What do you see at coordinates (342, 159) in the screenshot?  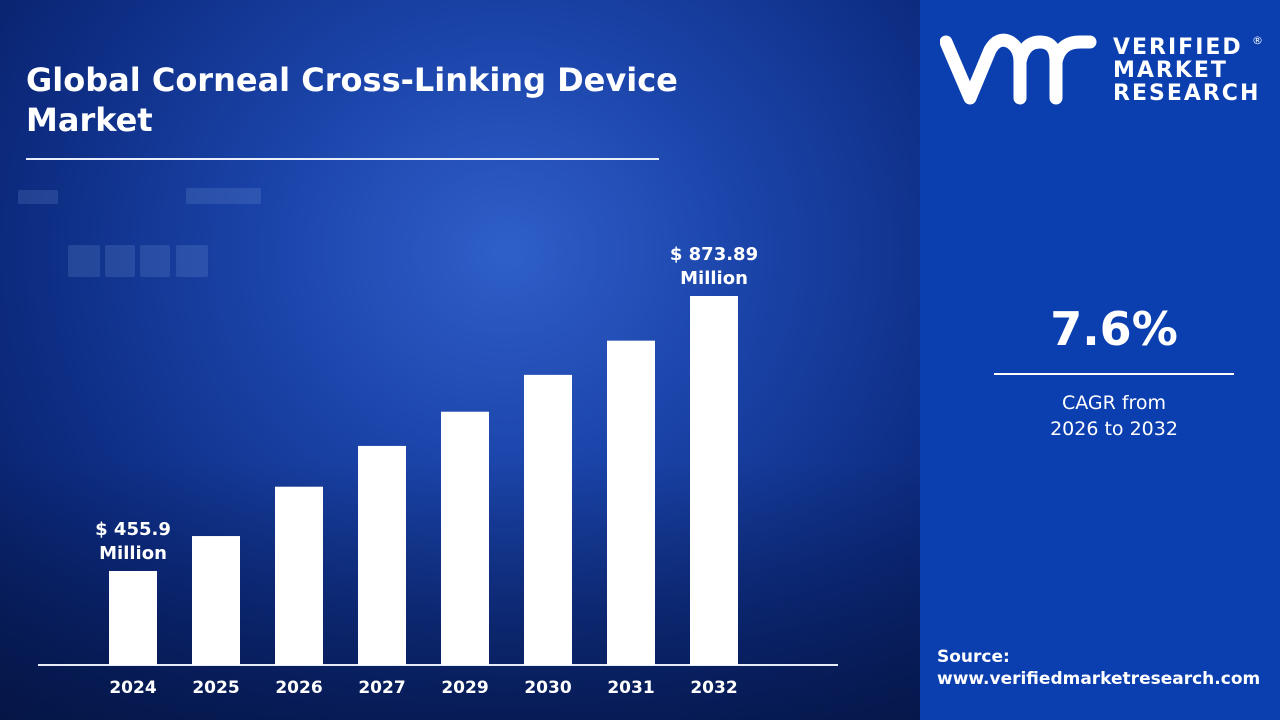 I see `title-divider` at bounding box center [342, 159].